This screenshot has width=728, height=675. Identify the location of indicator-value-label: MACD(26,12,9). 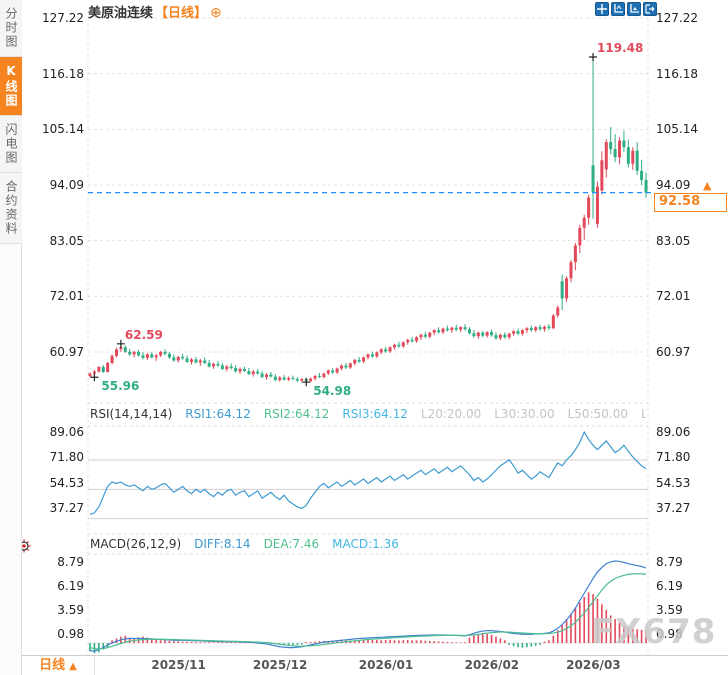
(136, 544).